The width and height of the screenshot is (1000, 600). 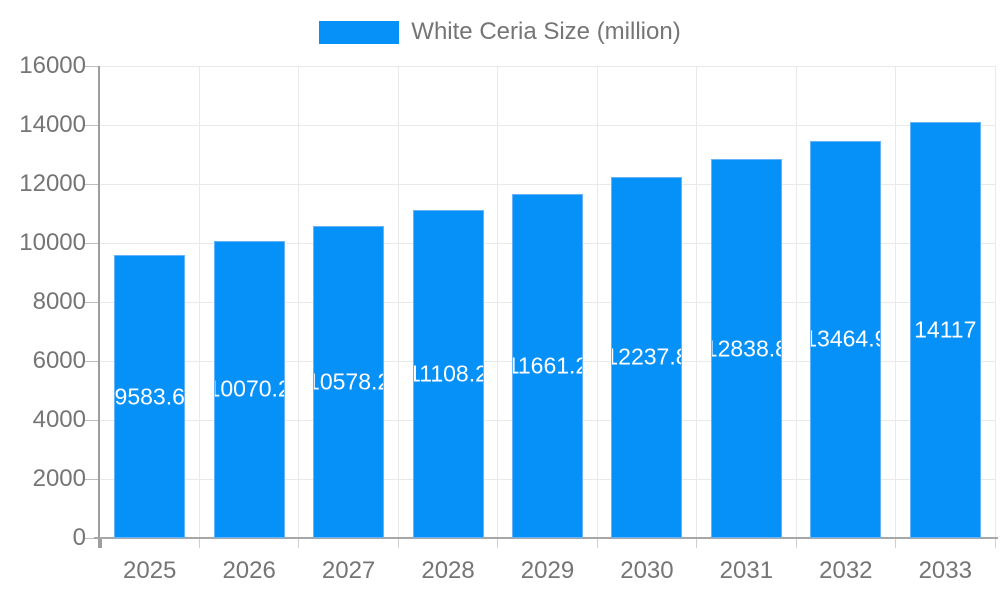 I want to click on x-tick-label: 2031, so click(x=746, y=570).